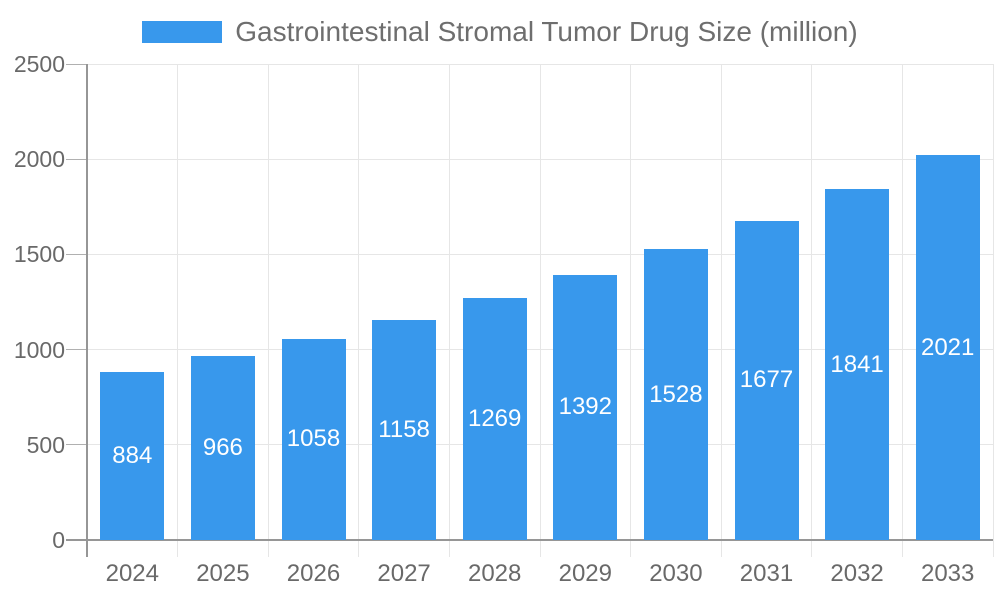 Image resolution: width=1000 pixels, height=600 pixels. Describe the element at coordinates (223, 573) in the screenshot. I see `x-axis-label: 2025` at that location.